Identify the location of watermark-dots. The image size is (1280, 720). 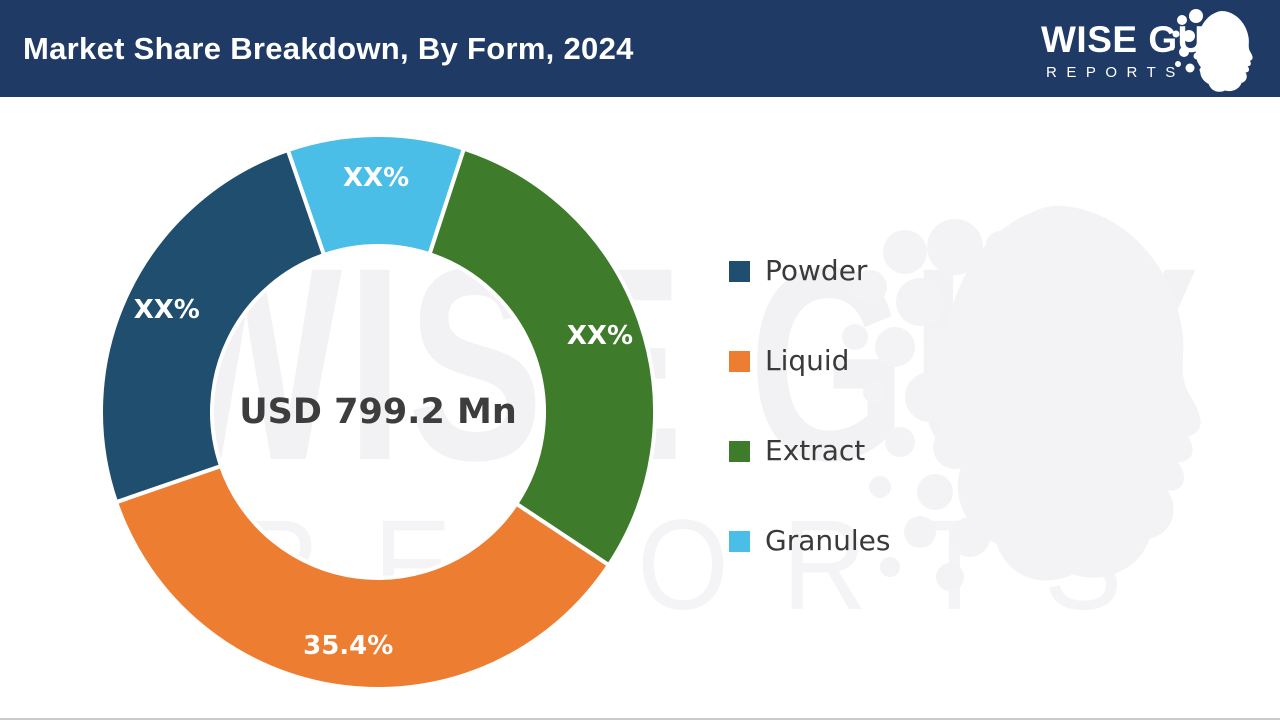
(946, 405).